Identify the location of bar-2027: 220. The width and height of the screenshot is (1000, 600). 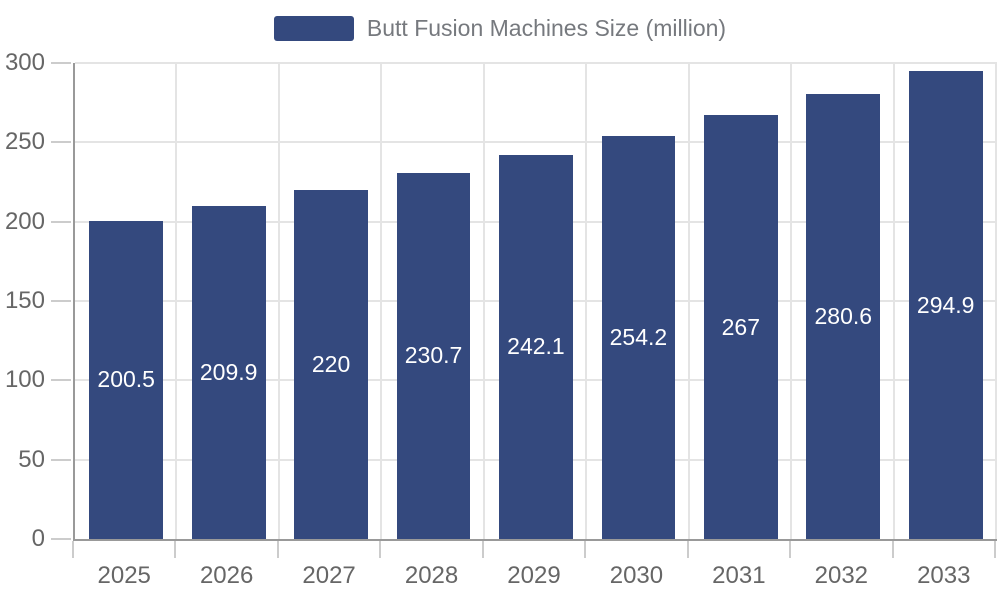
(331, 364).